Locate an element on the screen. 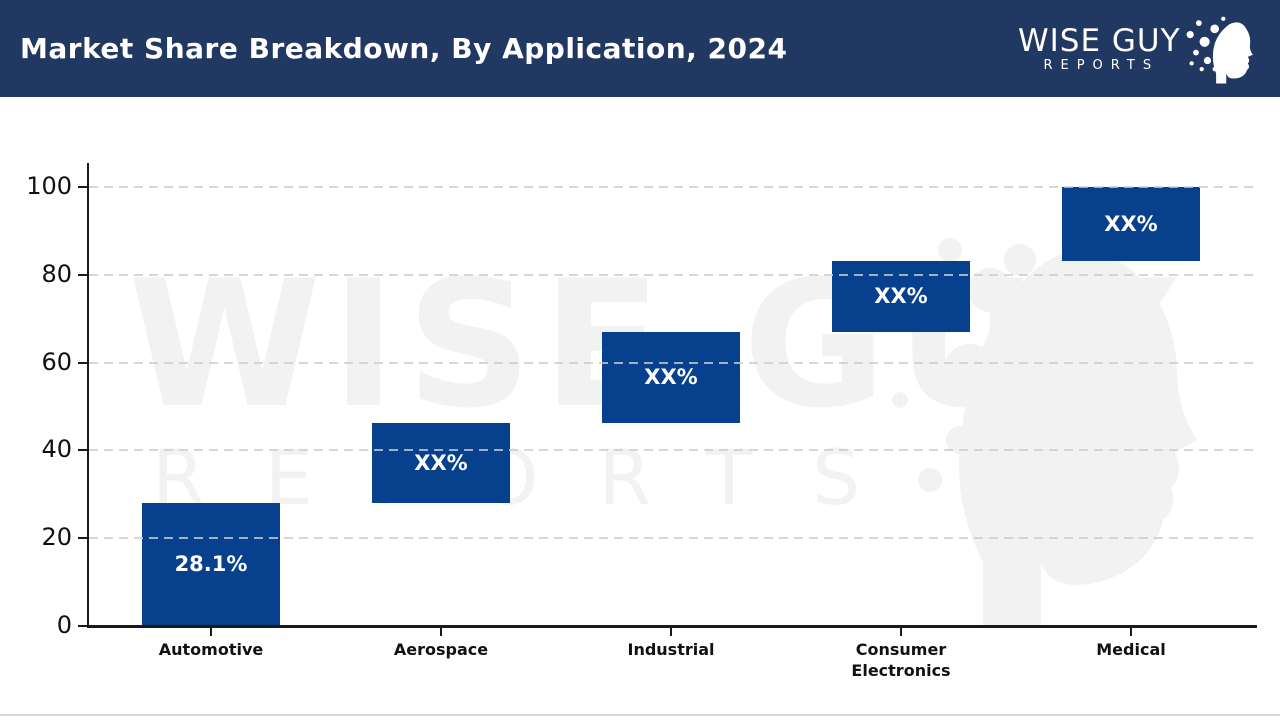 Image resolution: width=1280 pixels, height=720 pixels. y-tick-label-40: 40 is located at coordinates (56, 449).